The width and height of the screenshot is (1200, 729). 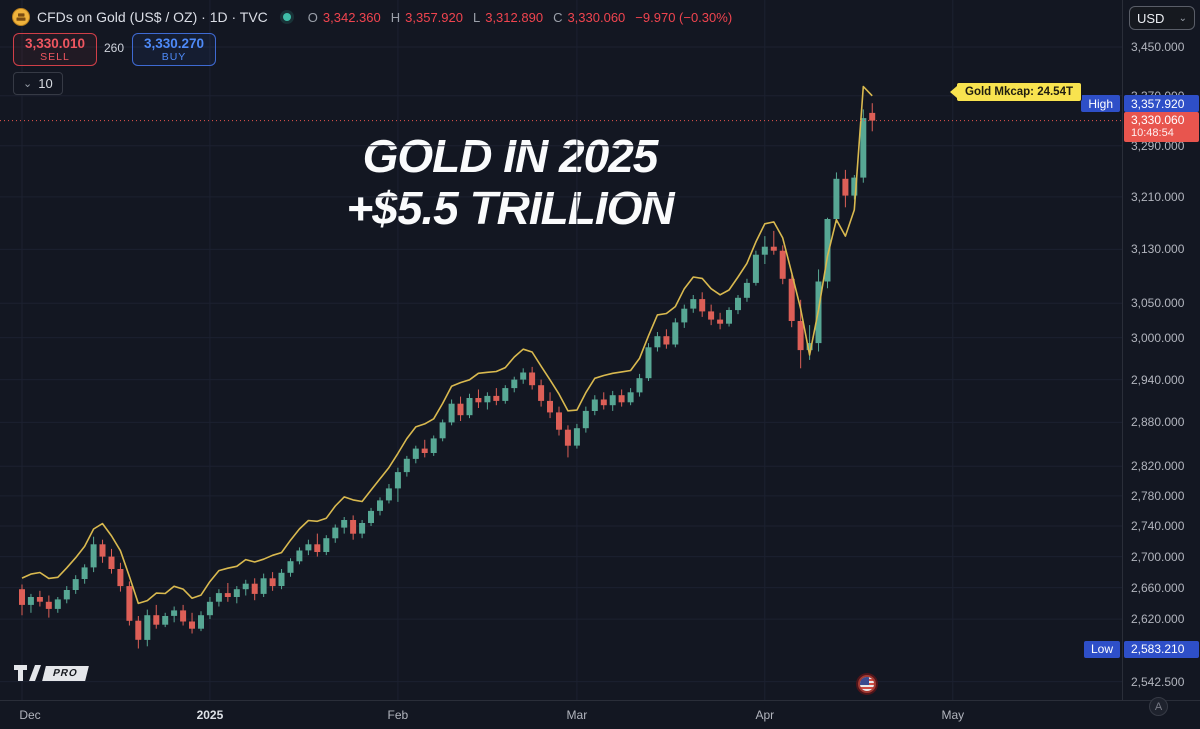 I want to click on currency-selector: USD ⌄, so click(x=1162, y=18).